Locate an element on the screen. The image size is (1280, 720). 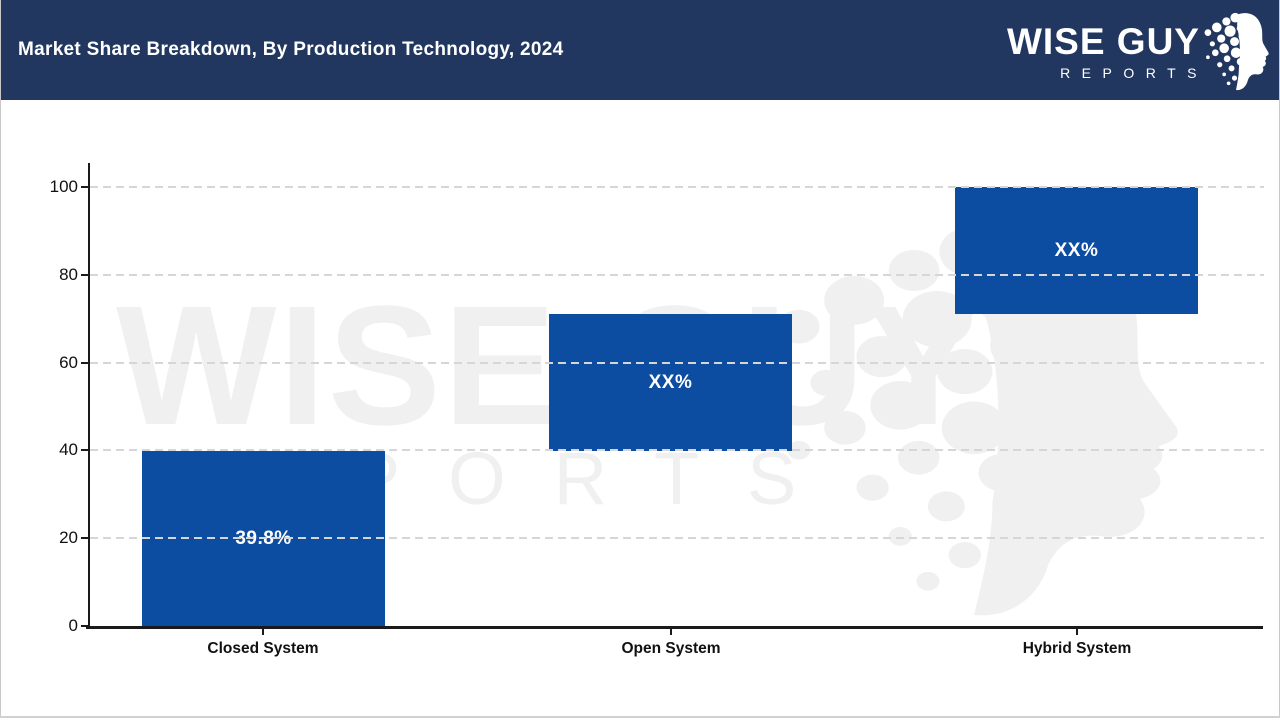
logo-text: WISE GUY REPORTS is located at coordinates (1103, 51).